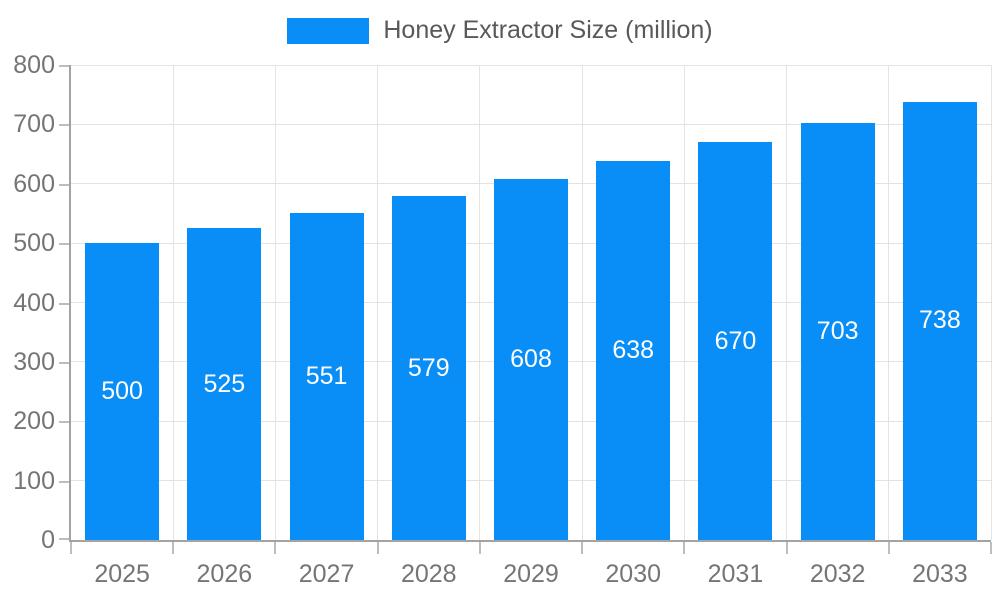  What do you see at coordinates (34, 65) in the screenshot?
I see `y-axis-label: 800` at bounding box center [34, 65].